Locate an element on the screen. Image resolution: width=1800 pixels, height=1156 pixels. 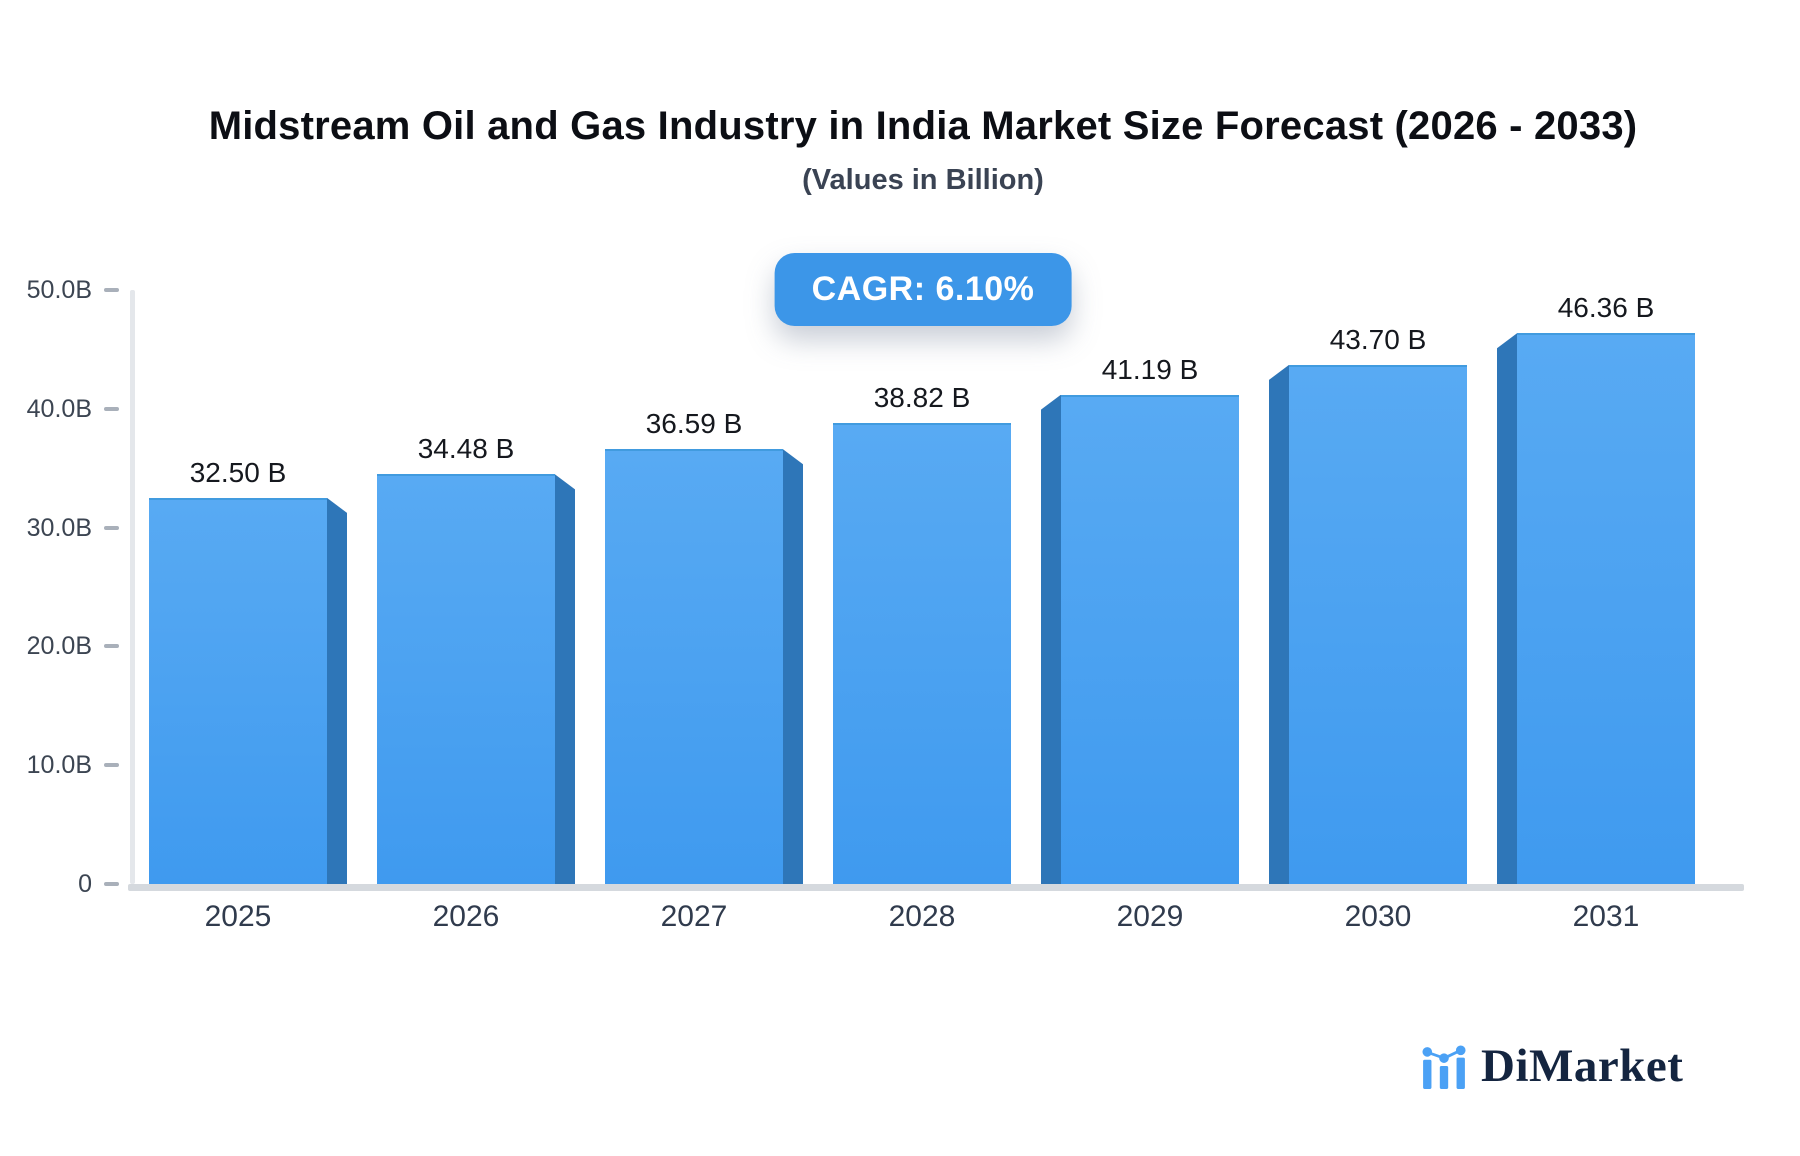
y-axis-tick-label: 40.0B is located at coordinates (59, 408).